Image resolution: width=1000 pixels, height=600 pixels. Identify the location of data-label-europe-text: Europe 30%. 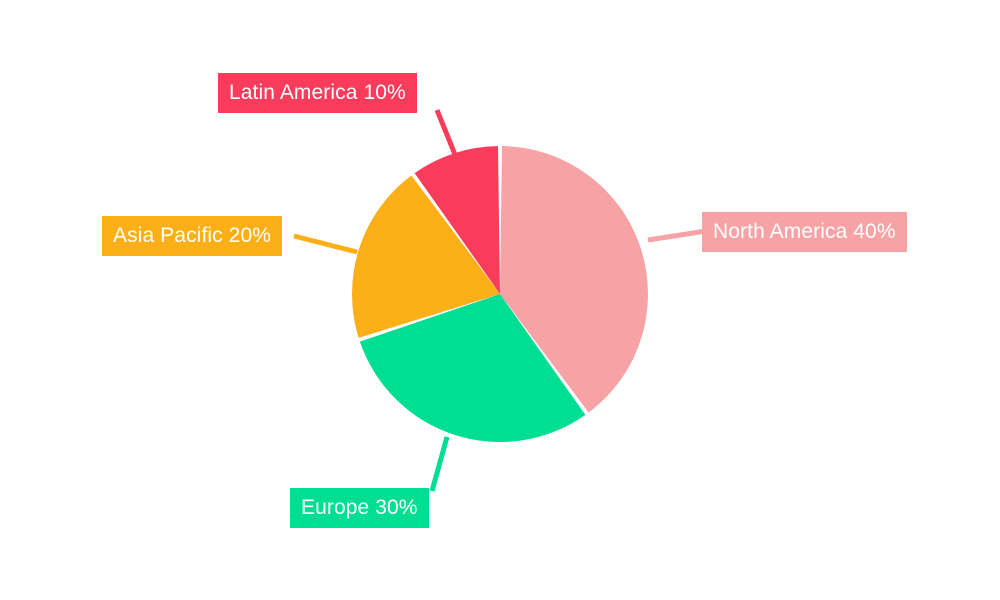
(359, 507).